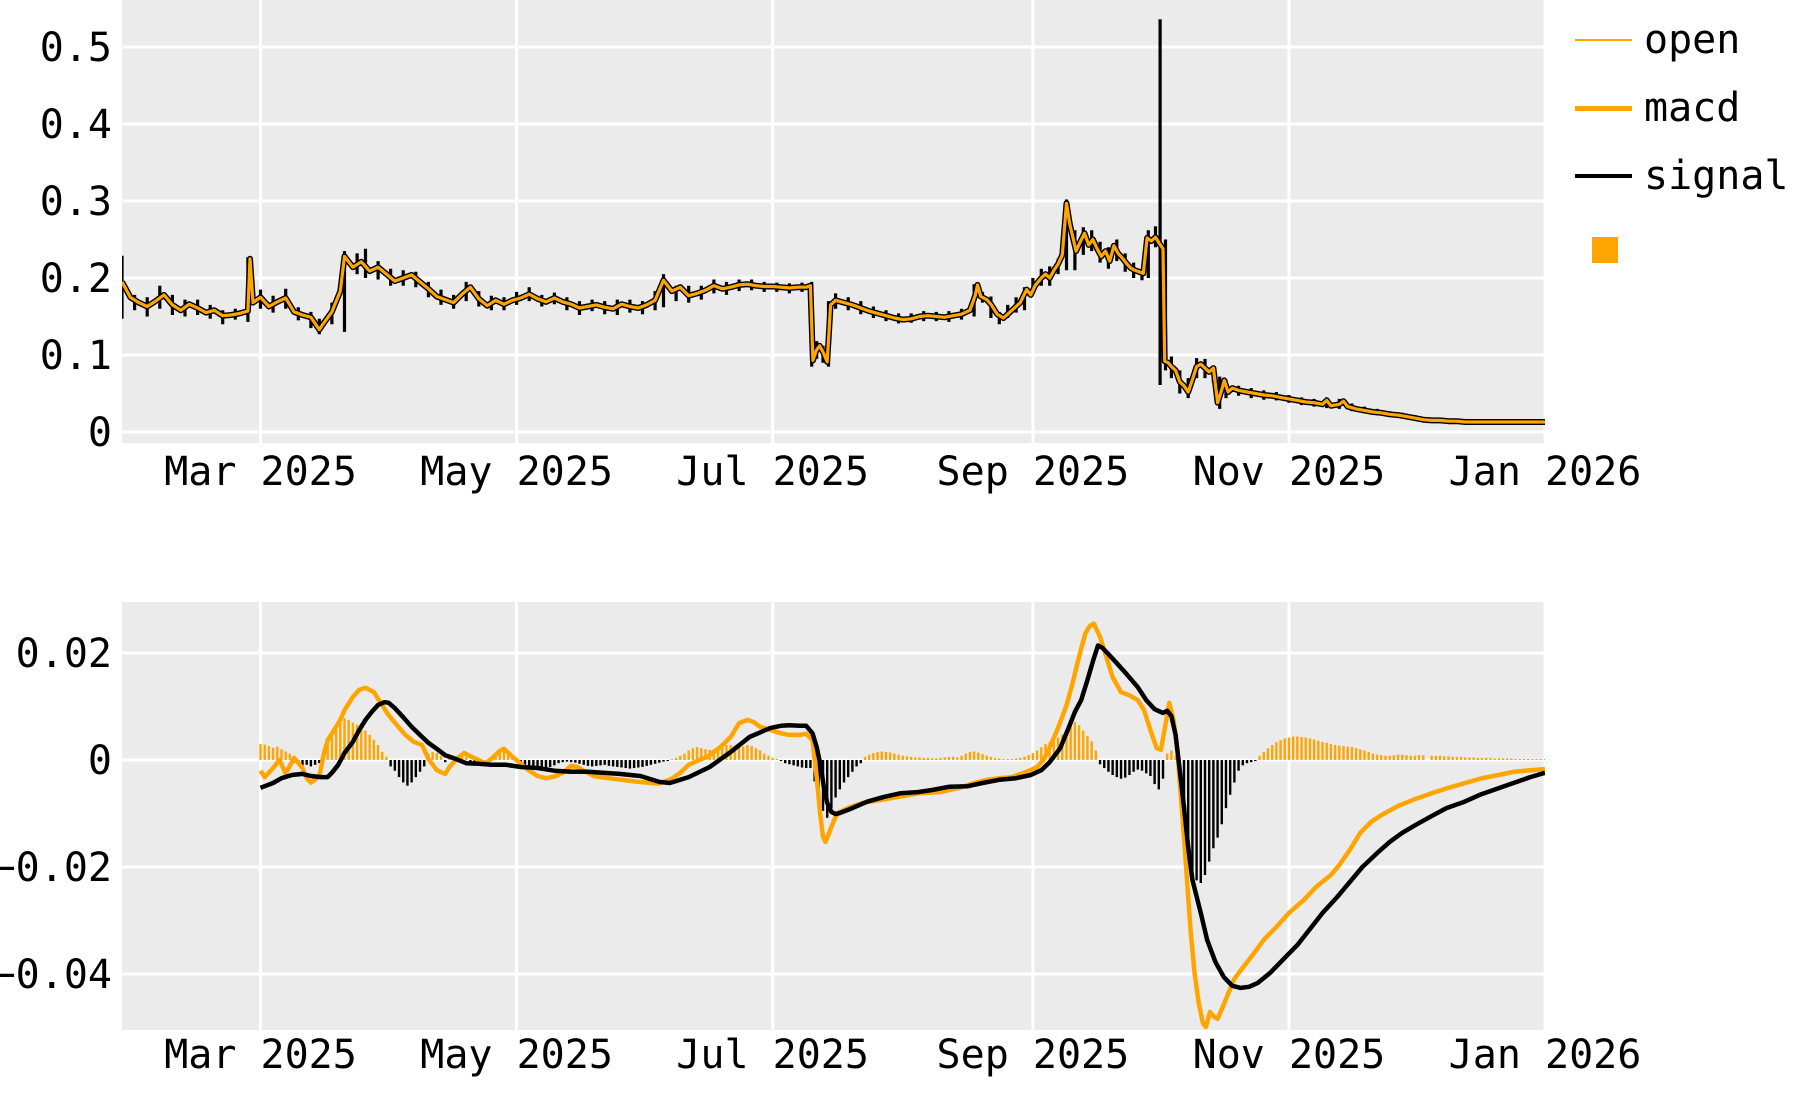  I want to click on y-tick-label: 0.1, so click(76, 356).